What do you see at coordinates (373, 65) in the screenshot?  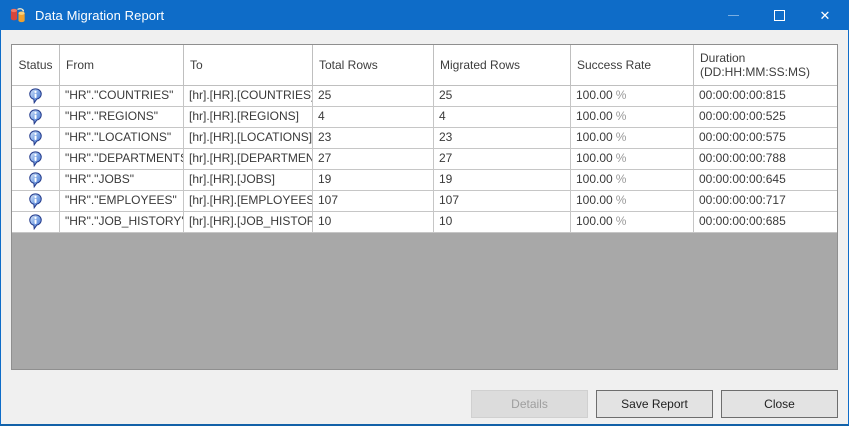 I see `column-header-total-rows: Total Rows` at bounding box center [373, 65].